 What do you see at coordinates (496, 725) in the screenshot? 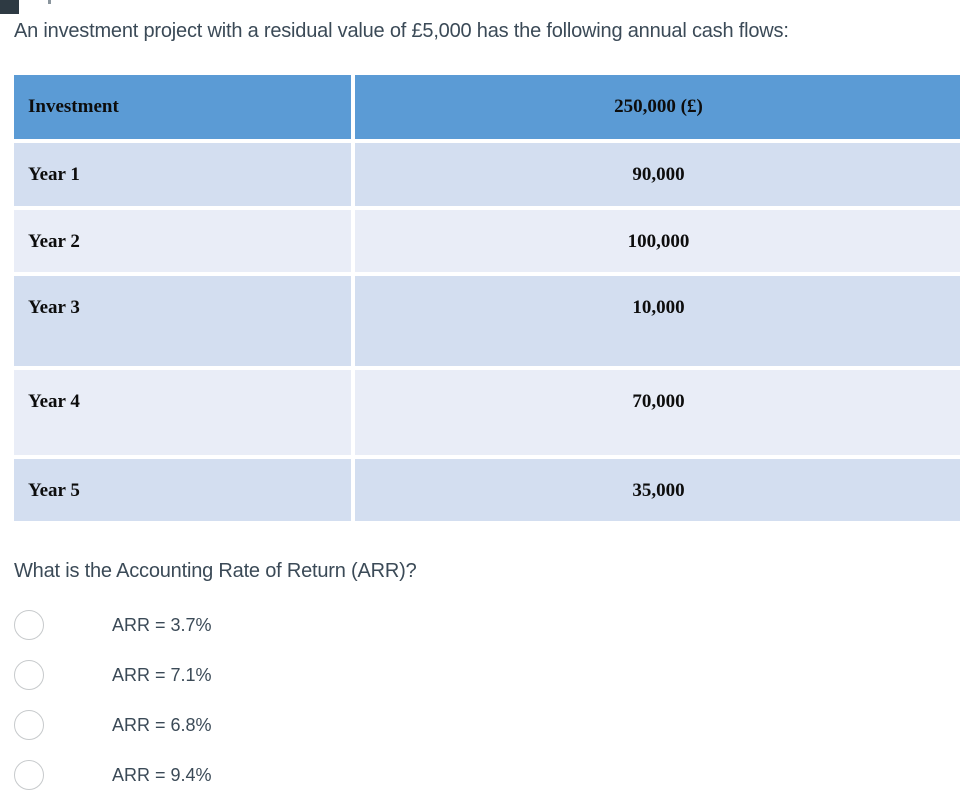
I see `answer-option-3: ARR = 6.8%` at bounding box center [496, 725].